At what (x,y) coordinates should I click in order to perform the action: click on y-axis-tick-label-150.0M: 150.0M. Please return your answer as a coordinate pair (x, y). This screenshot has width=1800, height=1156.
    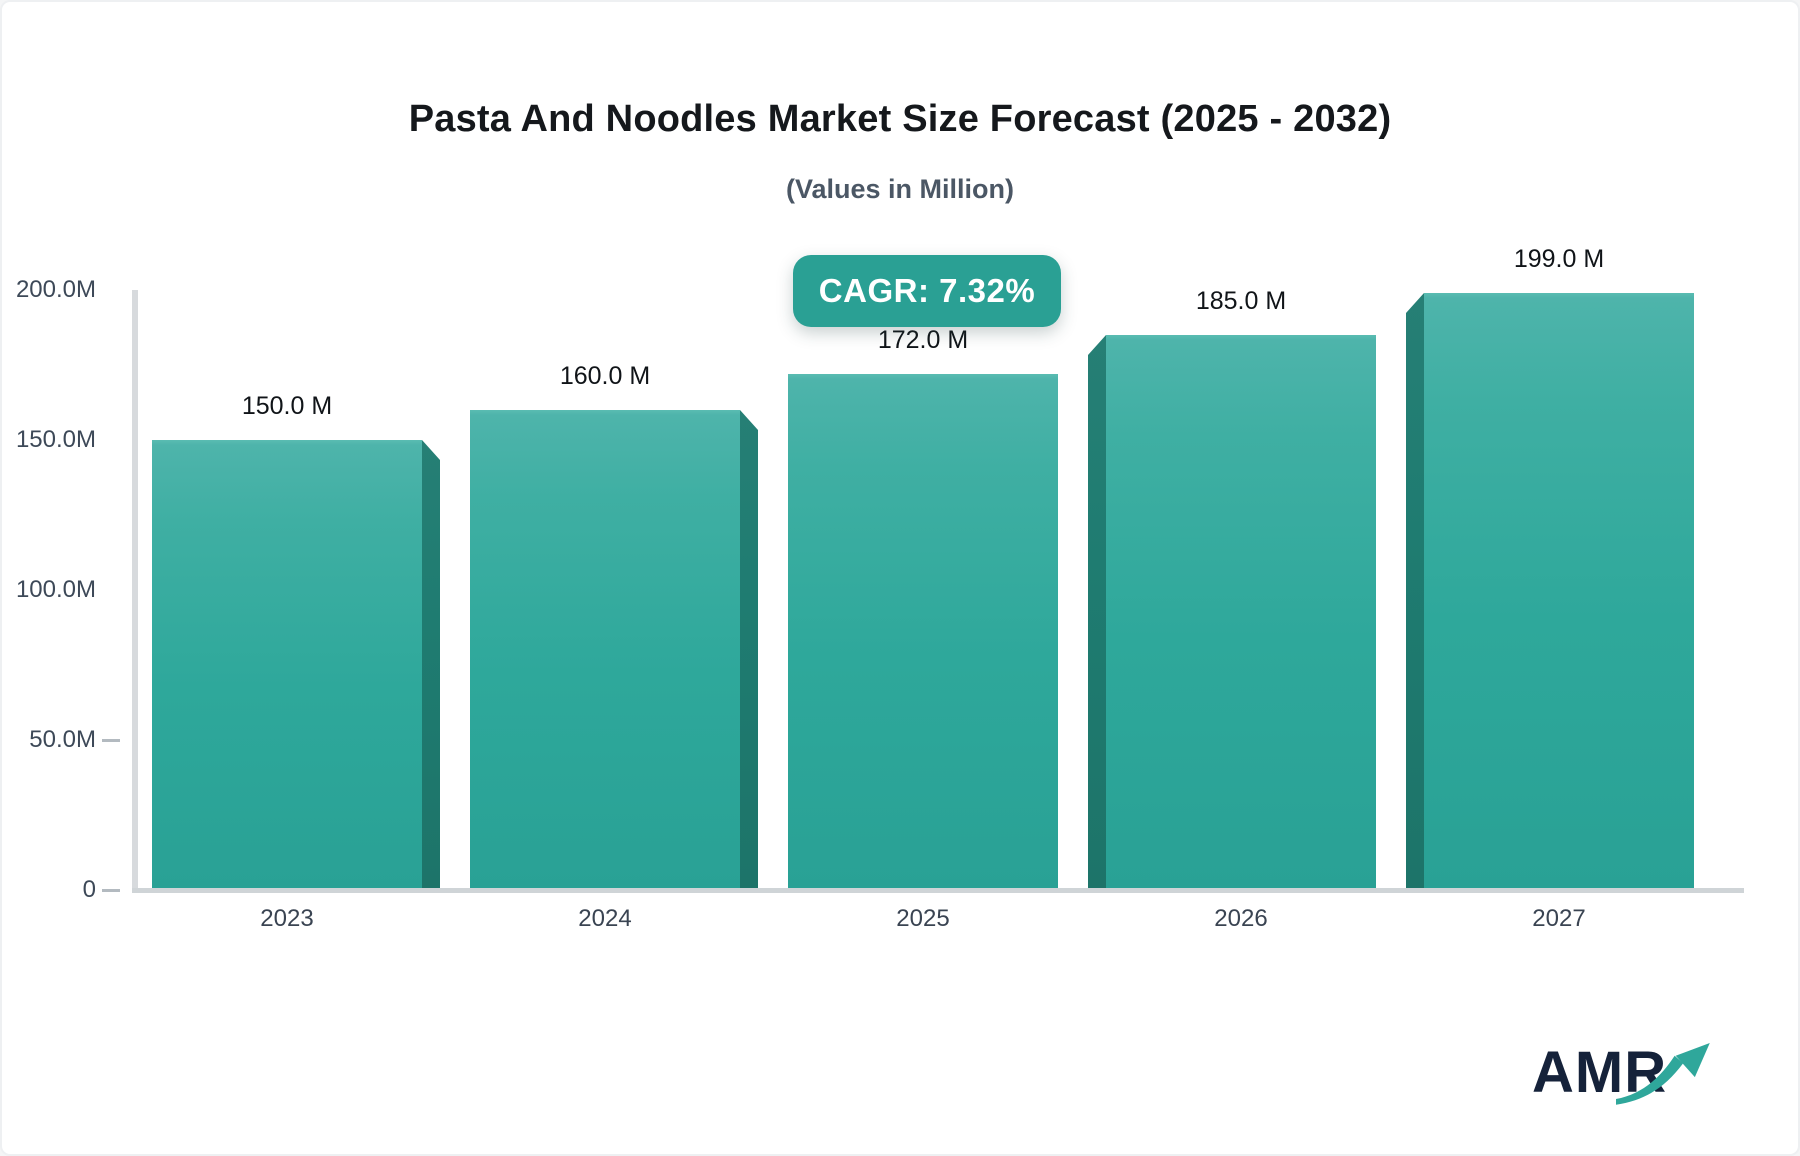
    Looking at the image, I should click on (55, 439).